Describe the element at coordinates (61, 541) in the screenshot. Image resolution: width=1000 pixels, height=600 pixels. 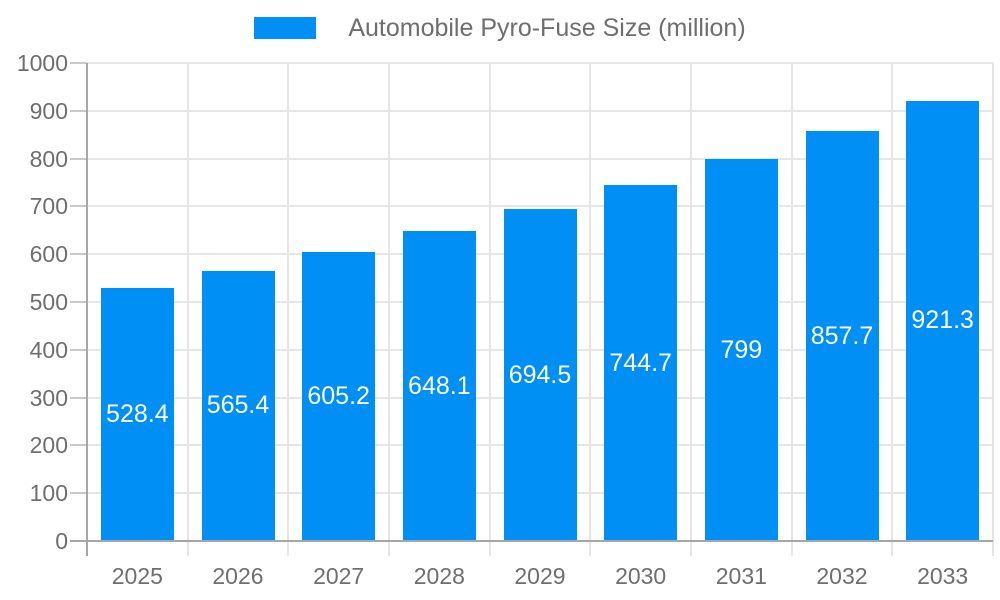
I see `y-axis-label: 0` at that location.